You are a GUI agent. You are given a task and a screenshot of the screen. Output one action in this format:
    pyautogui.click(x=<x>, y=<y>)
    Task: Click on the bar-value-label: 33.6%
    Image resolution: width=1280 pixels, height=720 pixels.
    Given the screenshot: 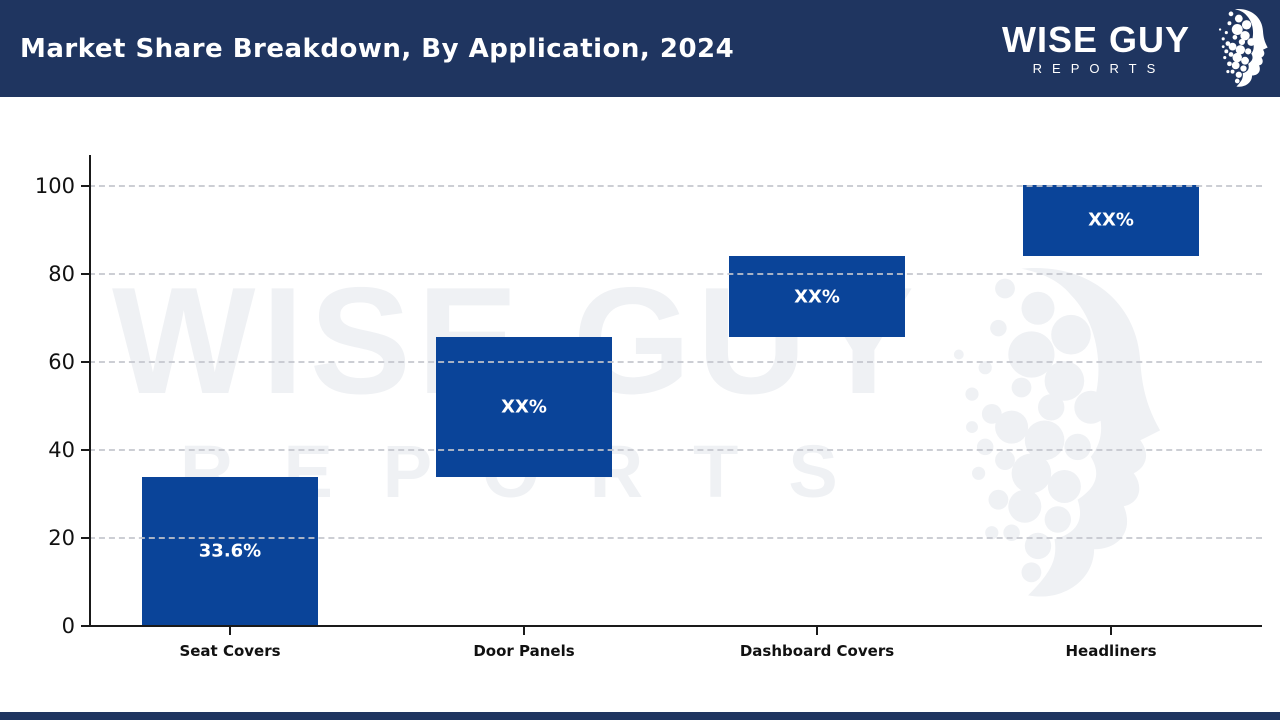 What is the action you would take?
    pyautogui.click(x=230, y=551)
    